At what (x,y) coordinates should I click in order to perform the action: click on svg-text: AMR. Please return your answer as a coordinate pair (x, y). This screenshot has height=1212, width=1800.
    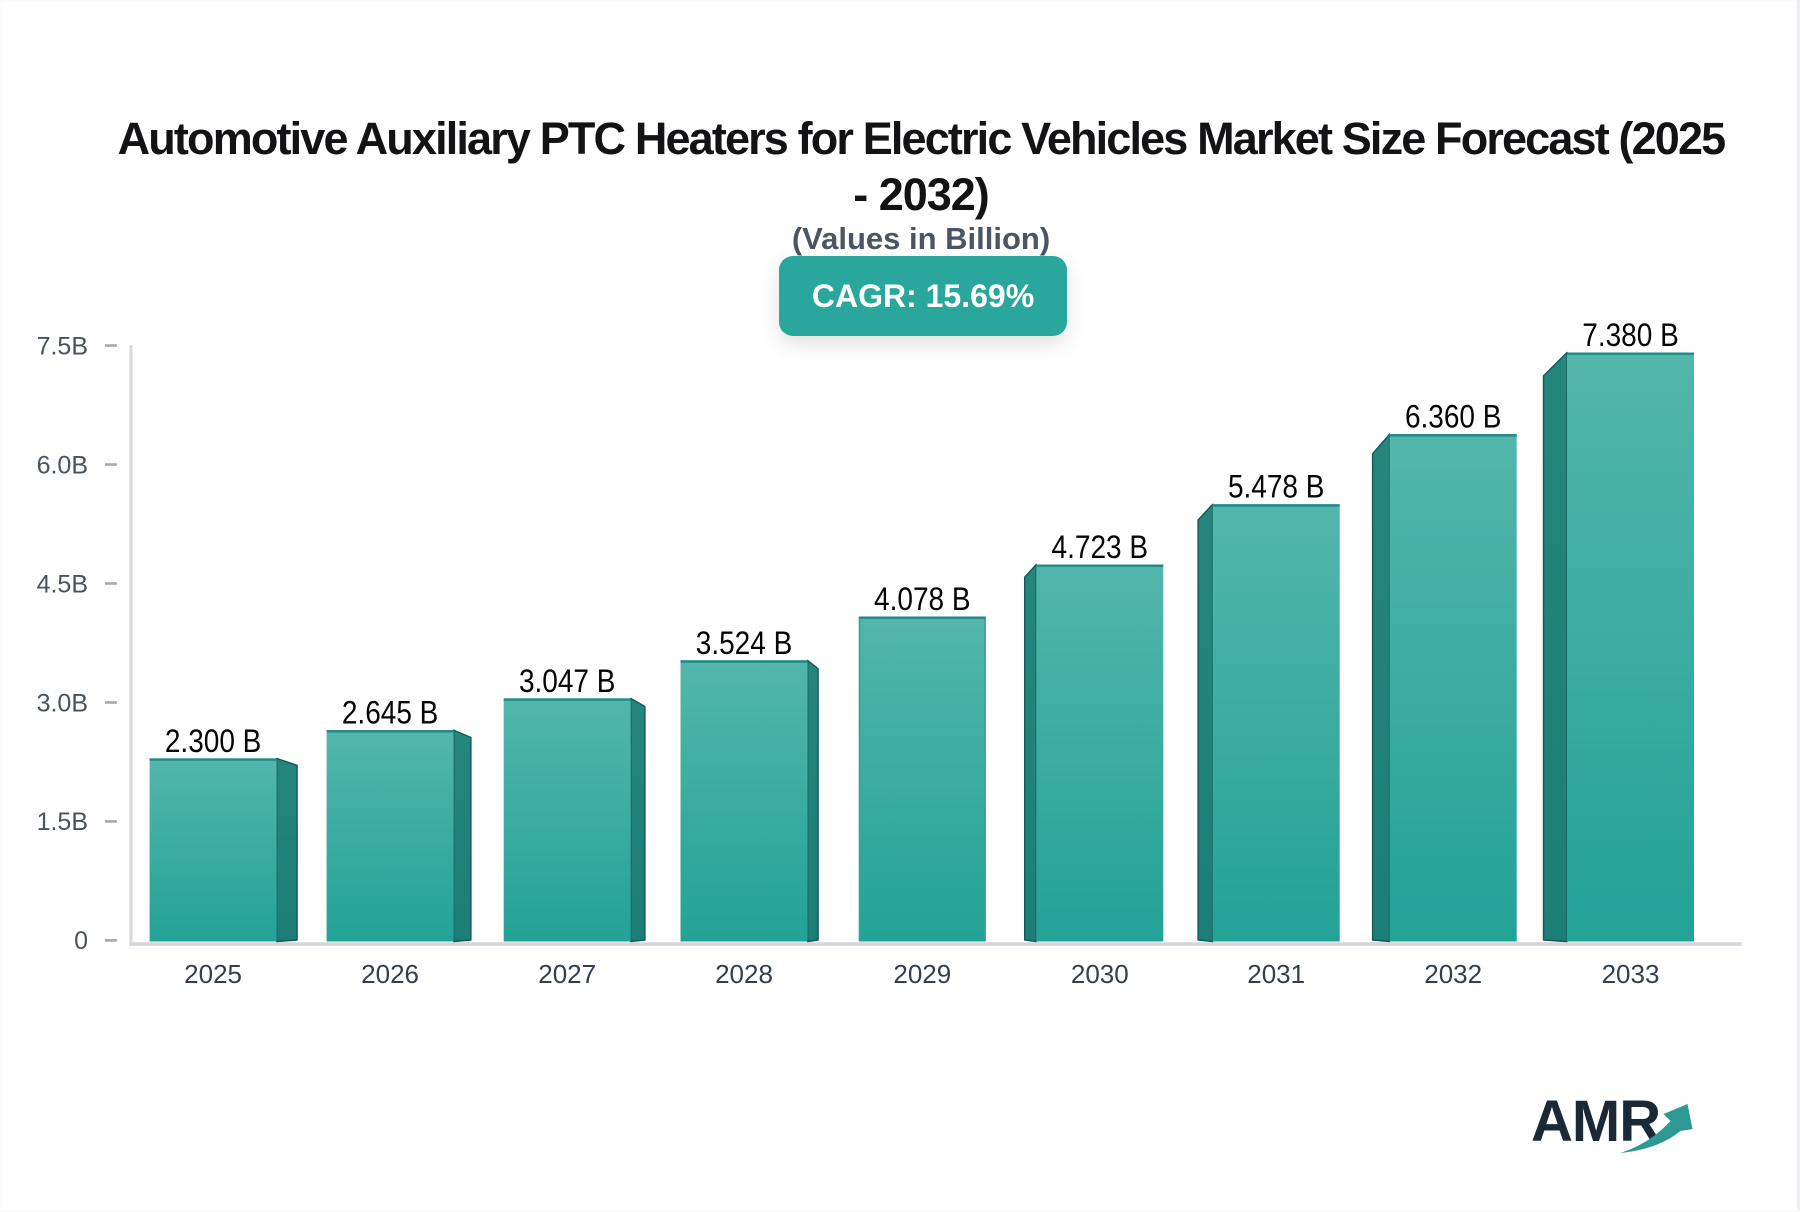
    Looking at the image, I should click on (1595, 1121).